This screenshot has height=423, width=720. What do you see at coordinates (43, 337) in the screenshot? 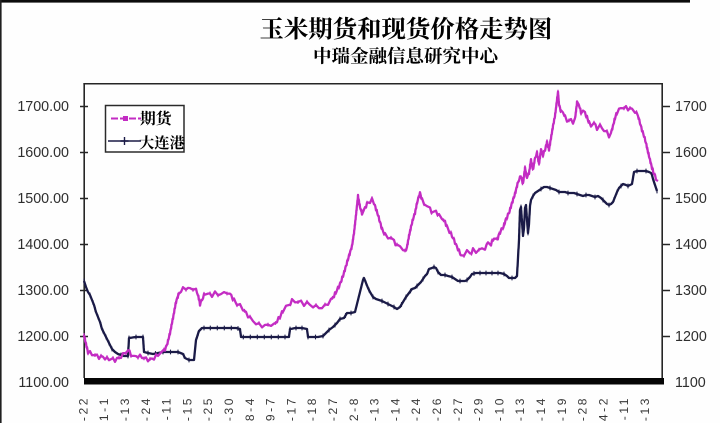
I see `svg-text: 1200.00` at bounding box center [43, 337].